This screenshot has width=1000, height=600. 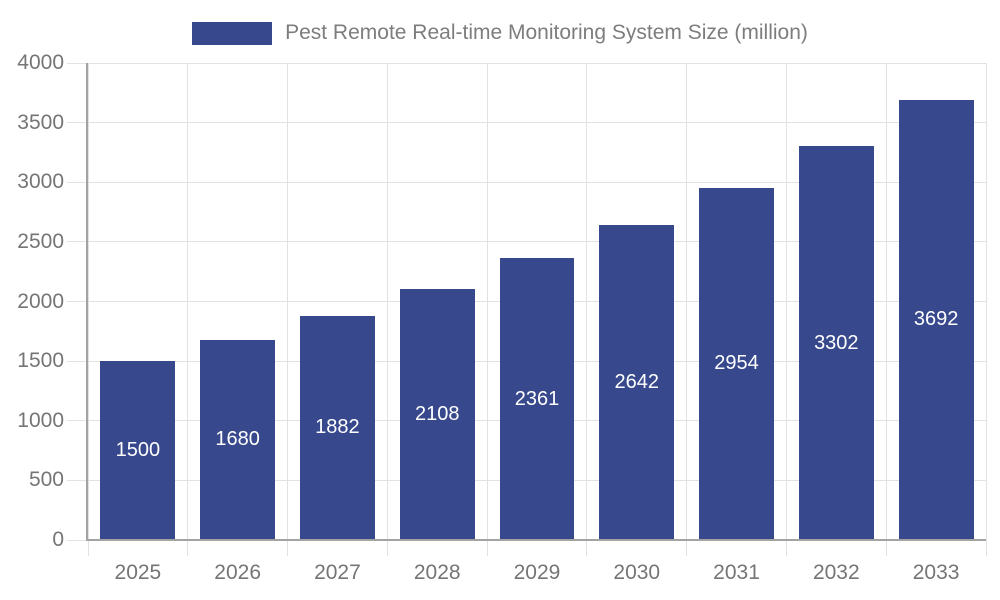 I want to click on bar-value-label: 2361, so click(x=537, y=398).